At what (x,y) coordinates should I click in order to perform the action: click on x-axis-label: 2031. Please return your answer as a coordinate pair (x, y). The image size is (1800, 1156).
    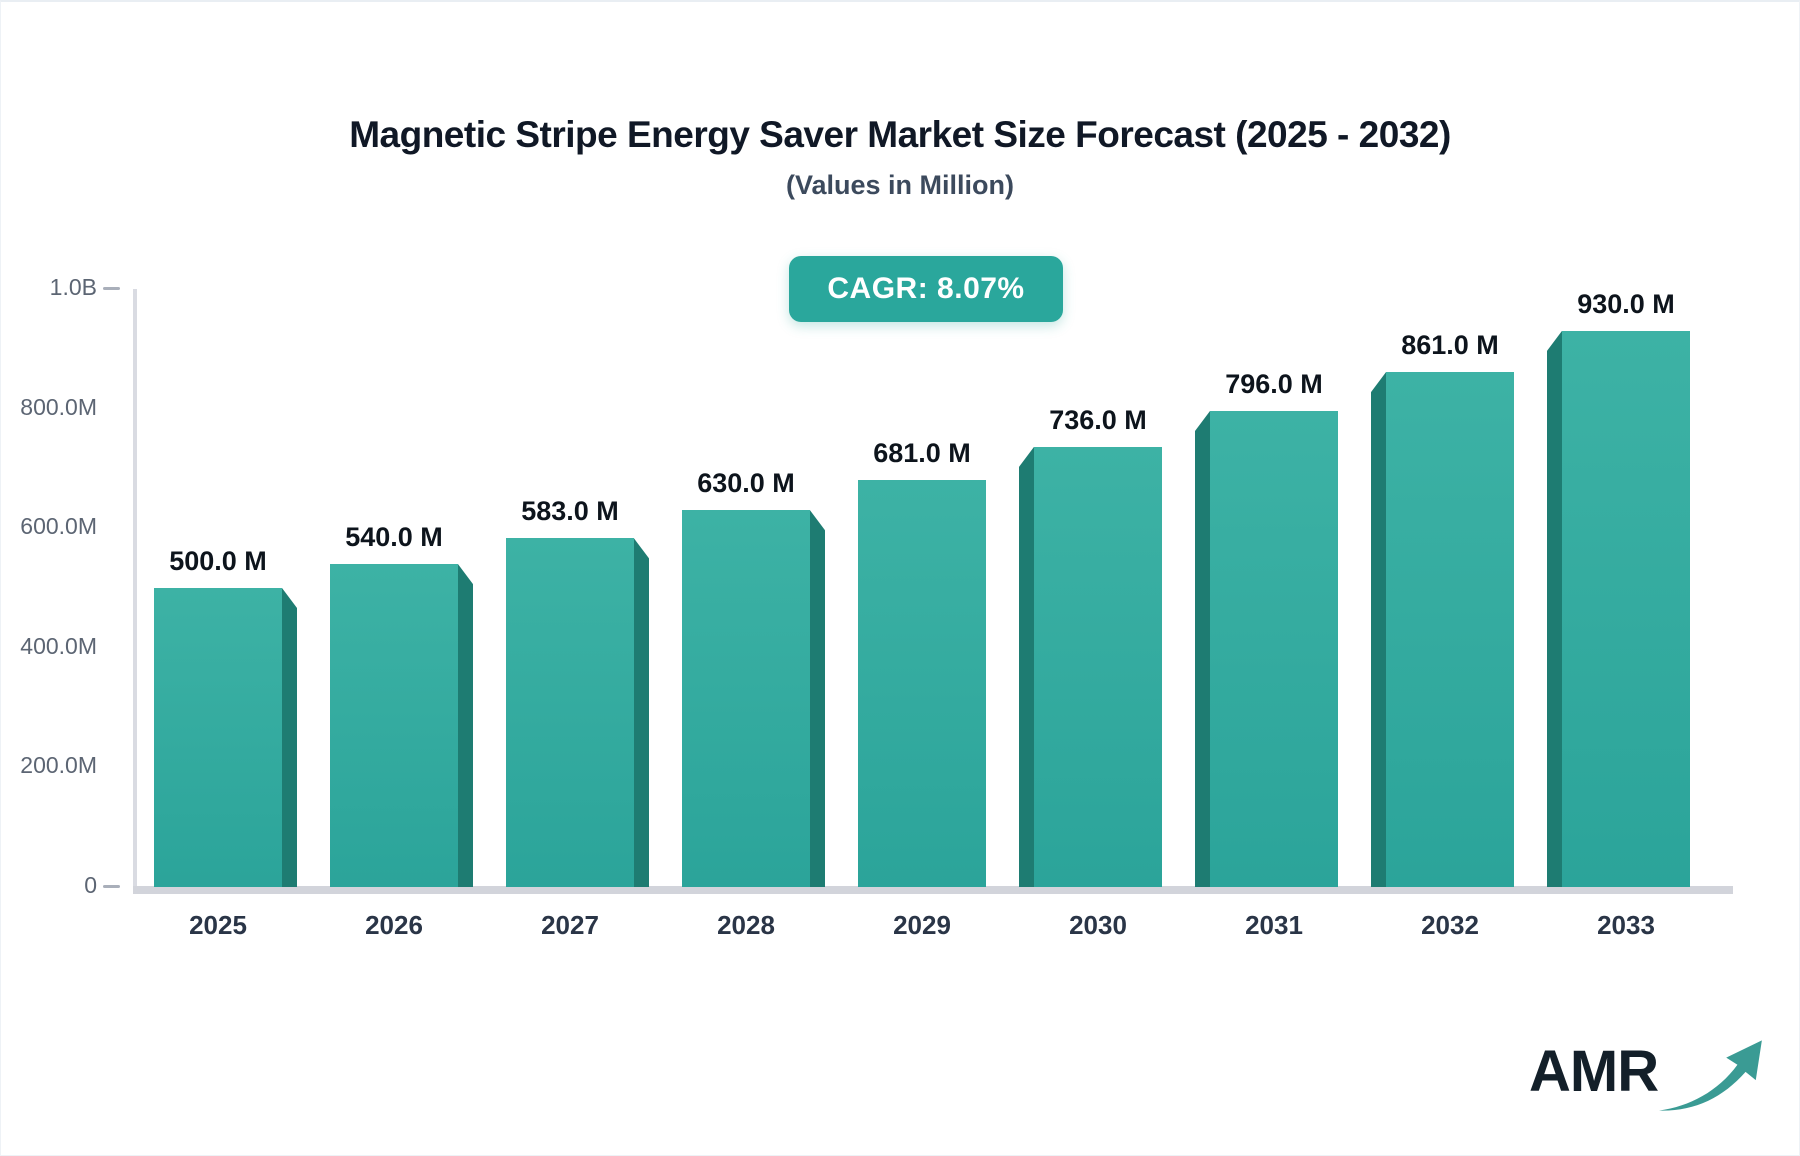
    Looking at the image, I should click on (1274, 925).